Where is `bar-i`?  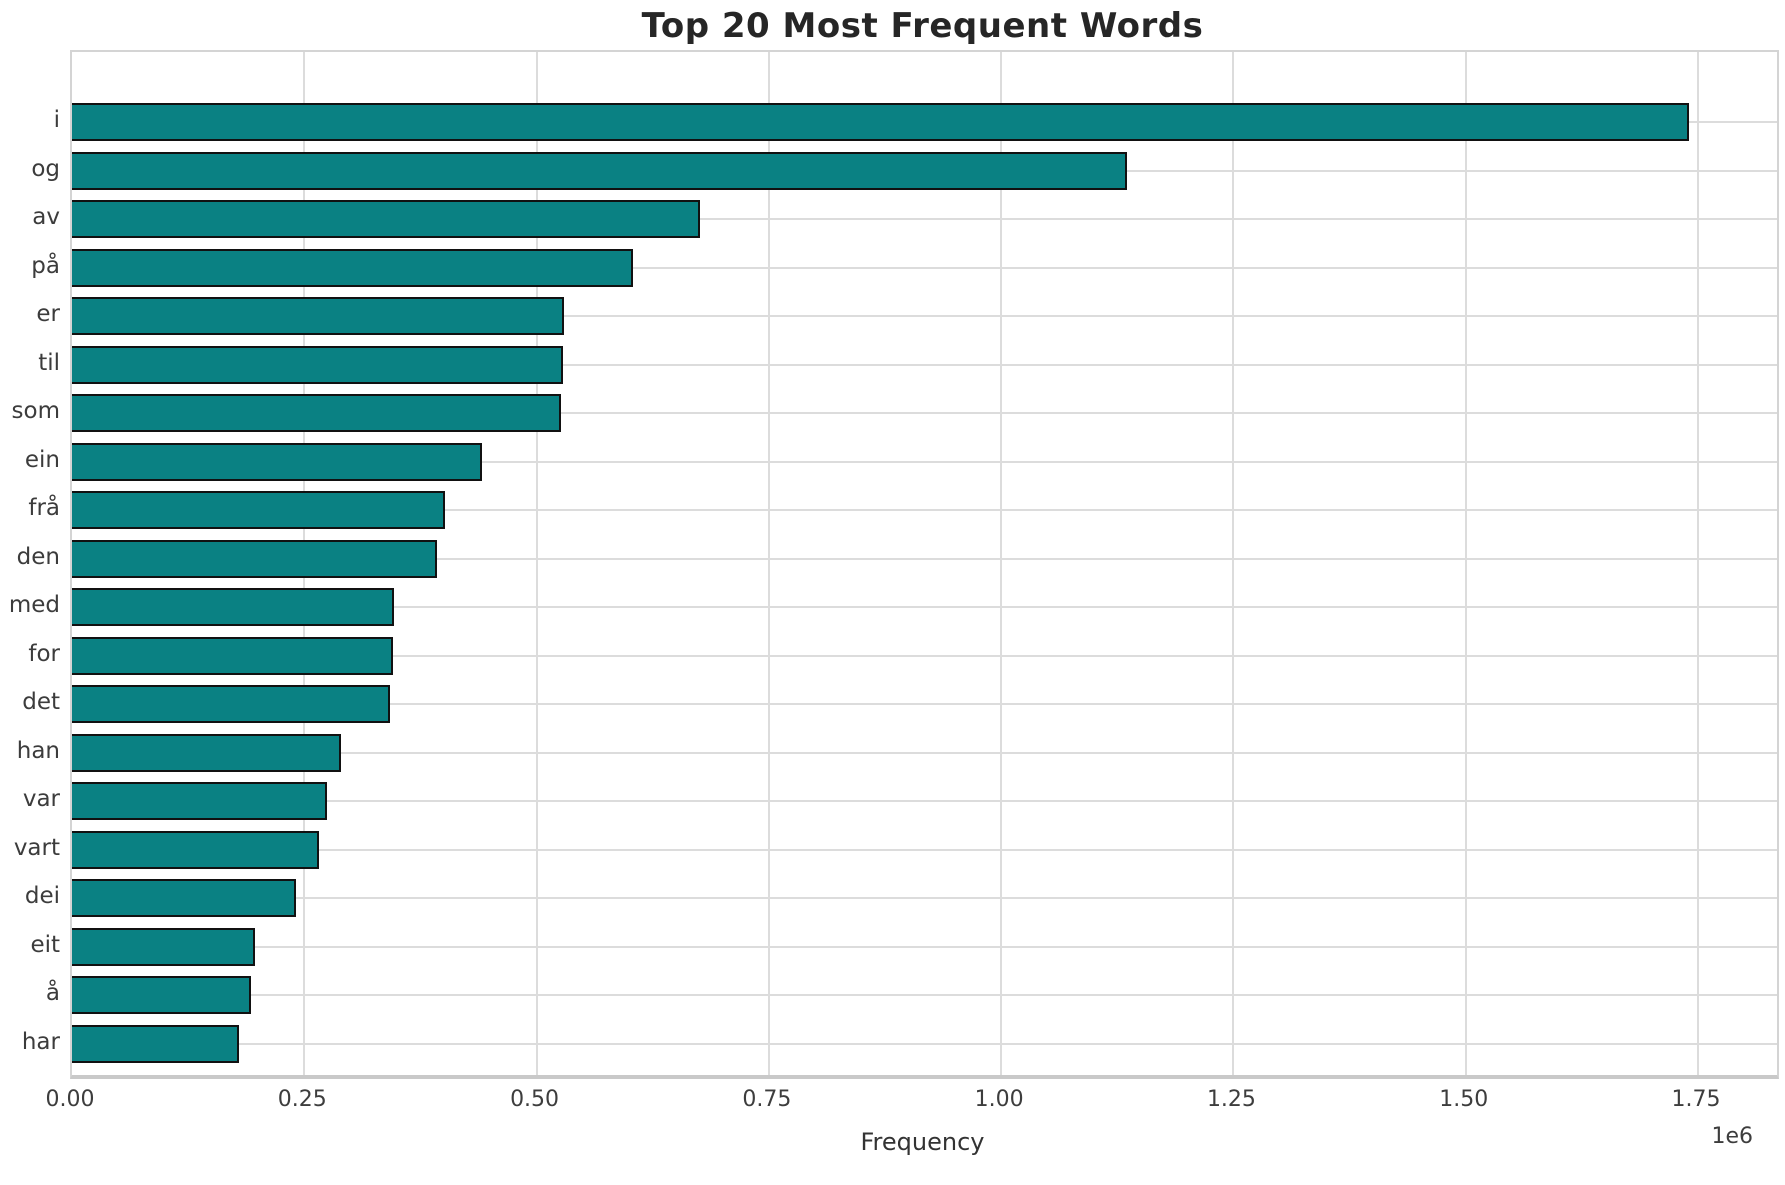 bar-i is located at coordinates (880, 122).